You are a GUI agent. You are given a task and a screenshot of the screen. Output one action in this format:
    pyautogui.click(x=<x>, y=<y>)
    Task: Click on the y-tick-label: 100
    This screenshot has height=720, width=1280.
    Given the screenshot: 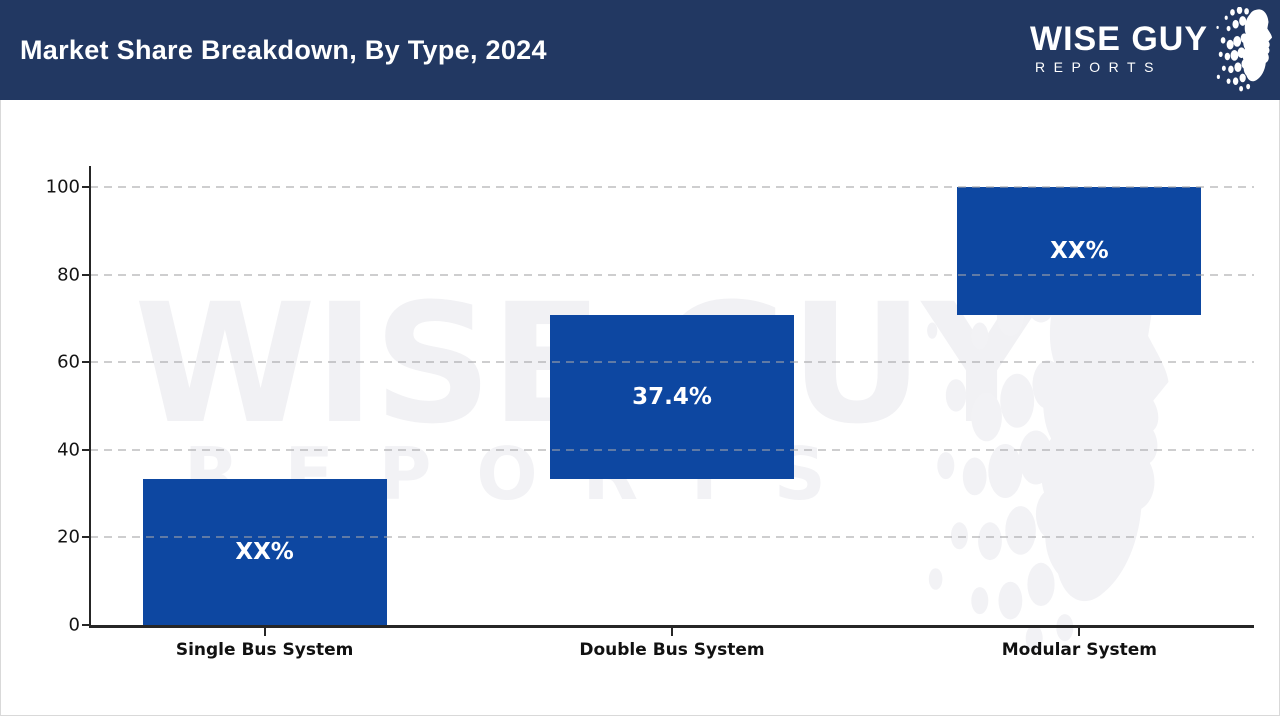 What is the action you would take?
    pyautogui.click(x=62, y=187)
    